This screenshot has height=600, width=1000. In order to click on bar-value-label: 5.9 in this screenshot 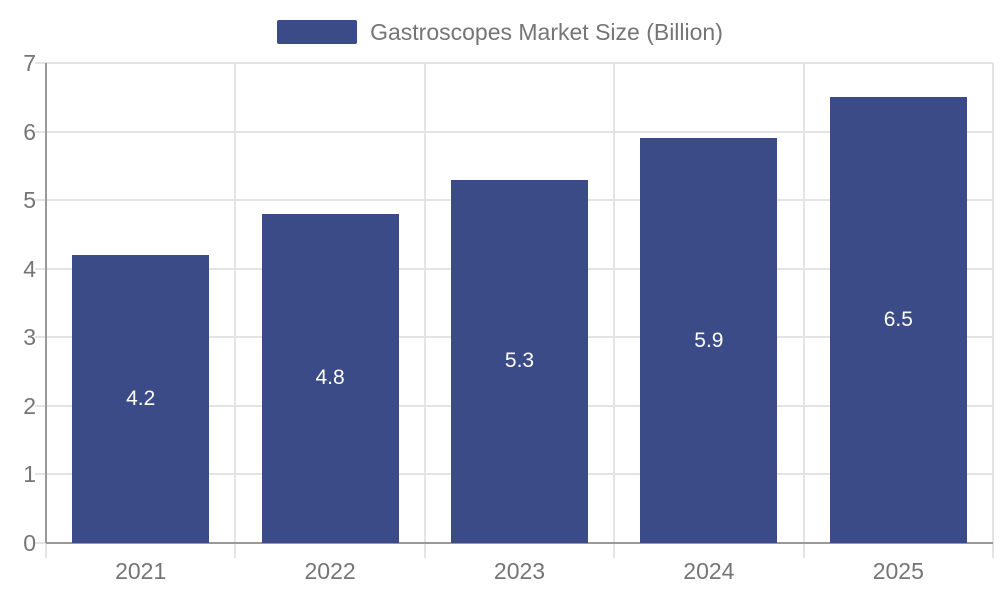, I will do `click(709, 340)`.